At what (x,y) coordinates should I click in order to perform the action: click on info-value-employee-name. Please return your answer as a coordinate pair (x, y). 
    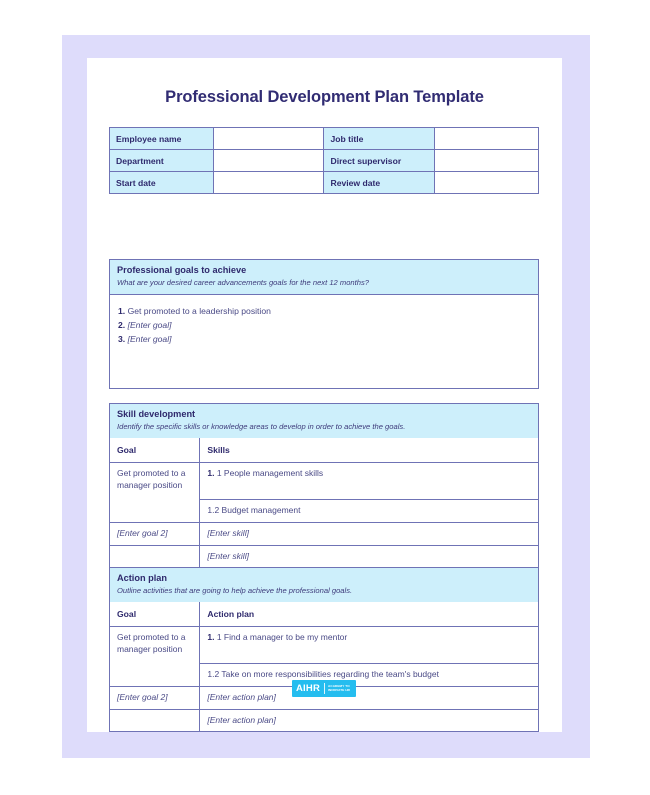
    Looking at the image, I should click on (268, 138).